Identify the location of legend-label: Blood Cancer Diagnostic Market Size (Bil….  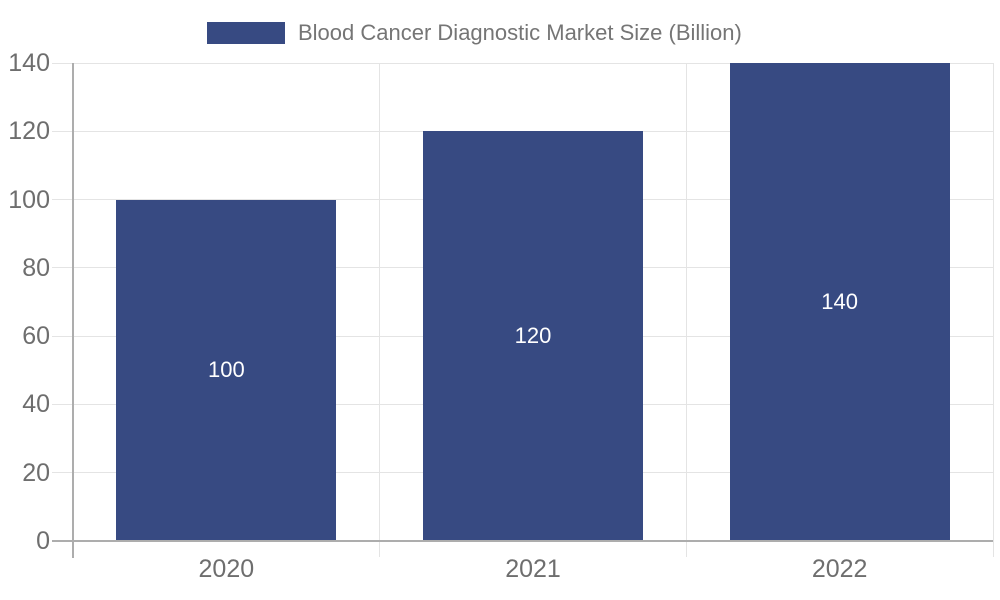
(520, 32).